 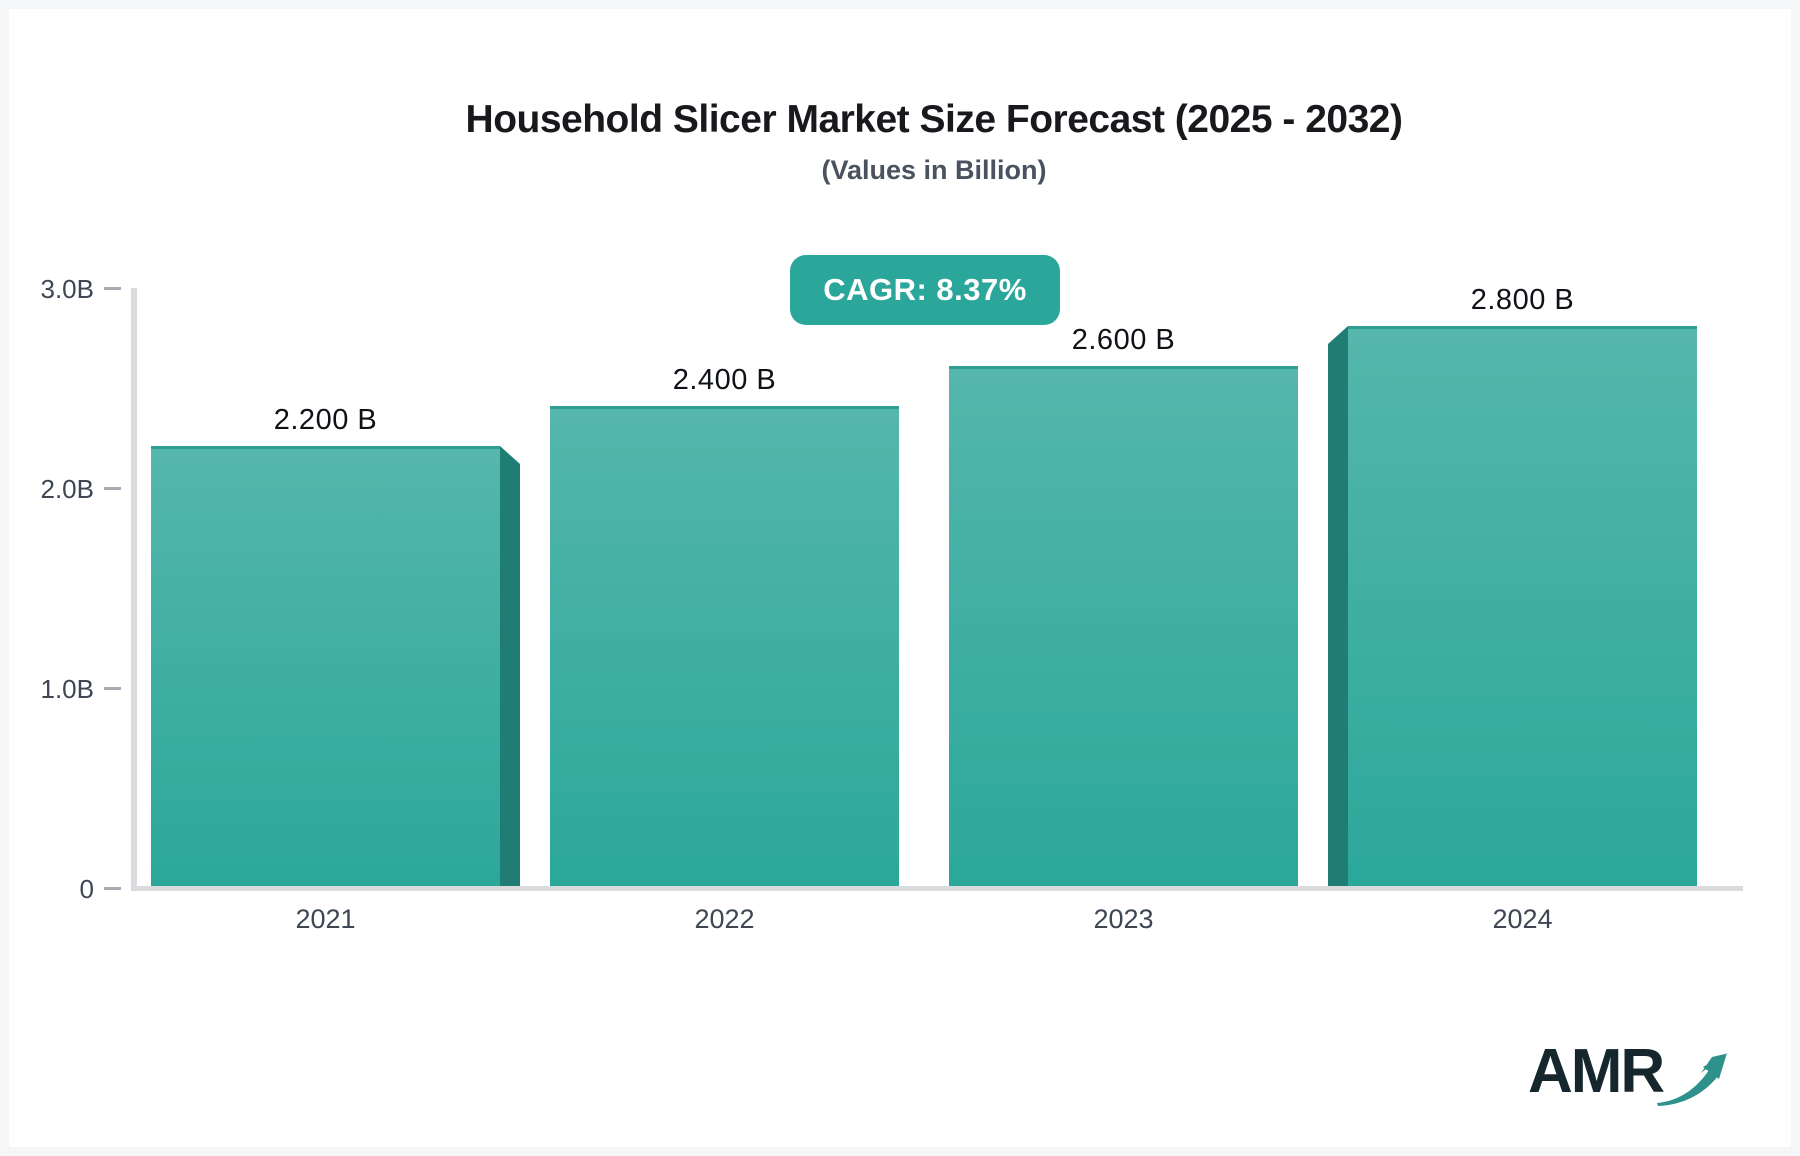 What do you see at coordinates (1596, 1071) in the screenshot?
I see `amr-logo-text: AMR` at bounding box center [1596, 1071].